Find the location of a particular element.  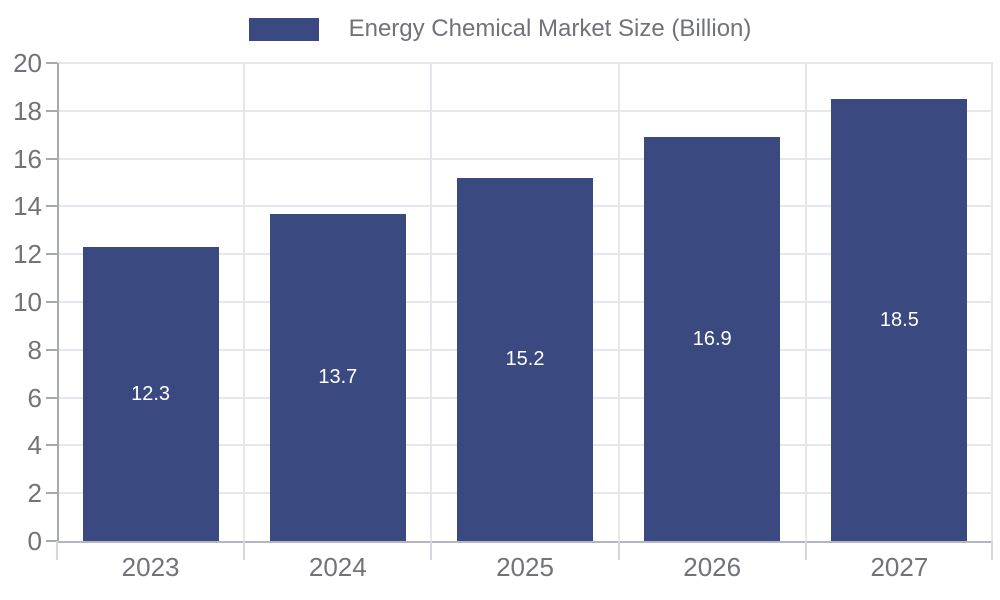

y-tick-label: 16 is located at coordinates (27, 158).